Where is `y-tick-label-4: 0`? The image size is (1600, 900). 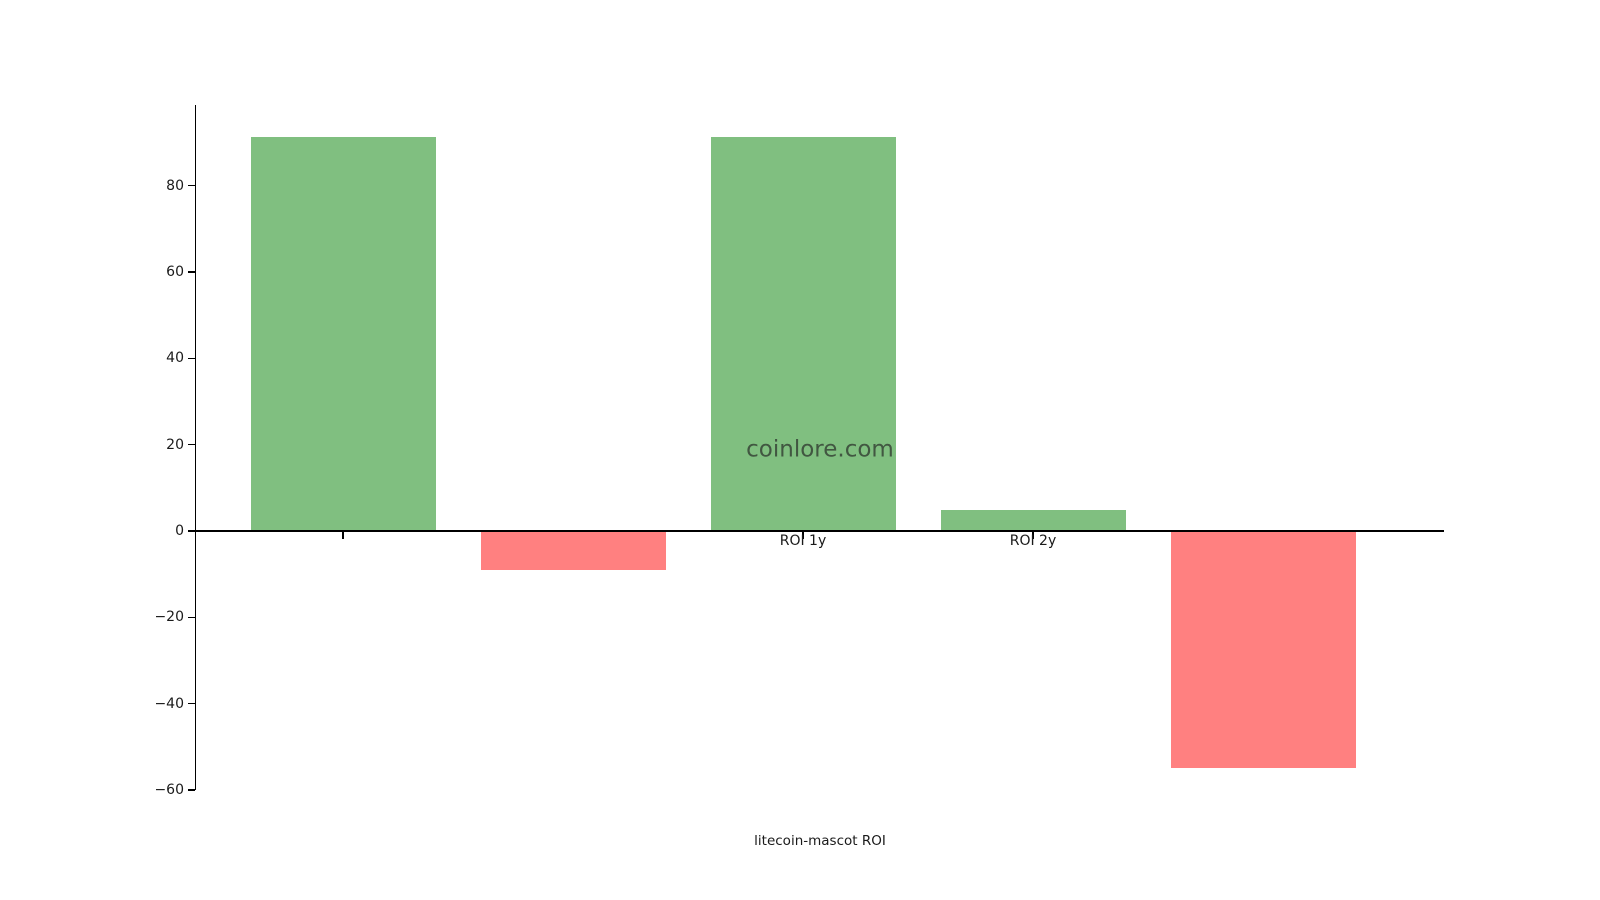
y-tick-label-4: 0 is located at coordinates (179, 531).